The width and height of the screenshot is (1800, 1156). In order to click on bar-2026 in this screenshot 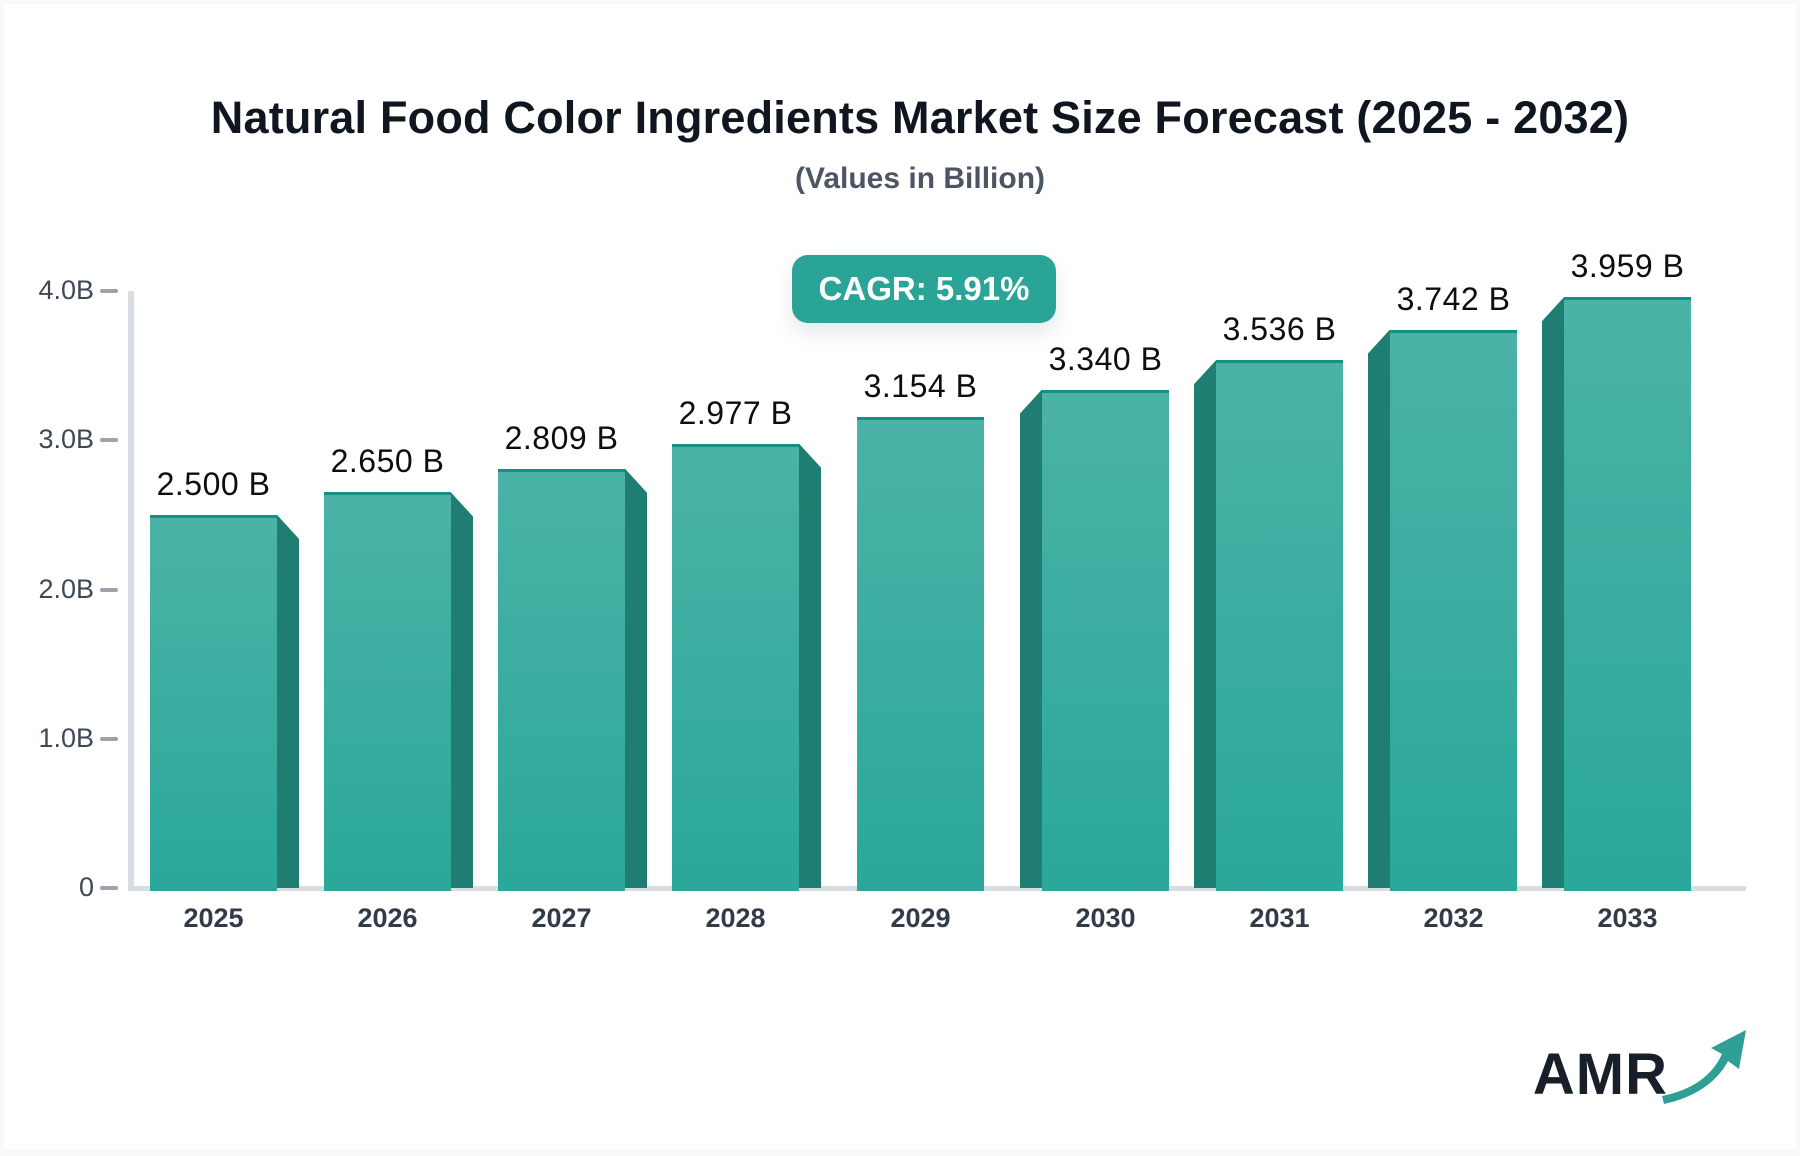, I will do `click(387, 691)`.